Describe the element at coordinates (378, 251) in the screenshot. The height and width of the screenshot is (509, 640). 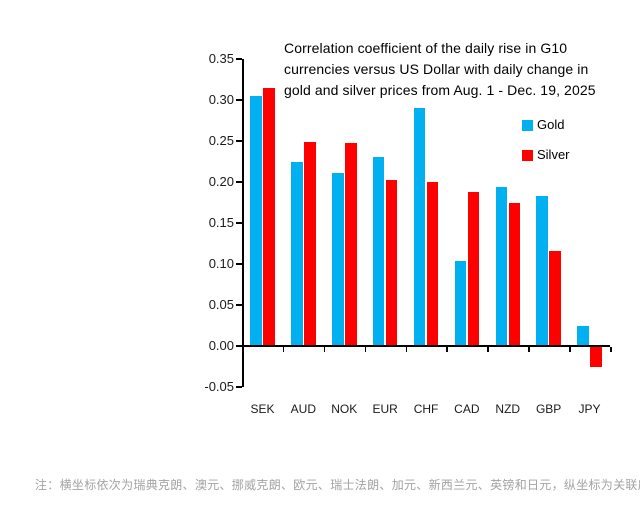
I see `bar-gold-eur` at that location.